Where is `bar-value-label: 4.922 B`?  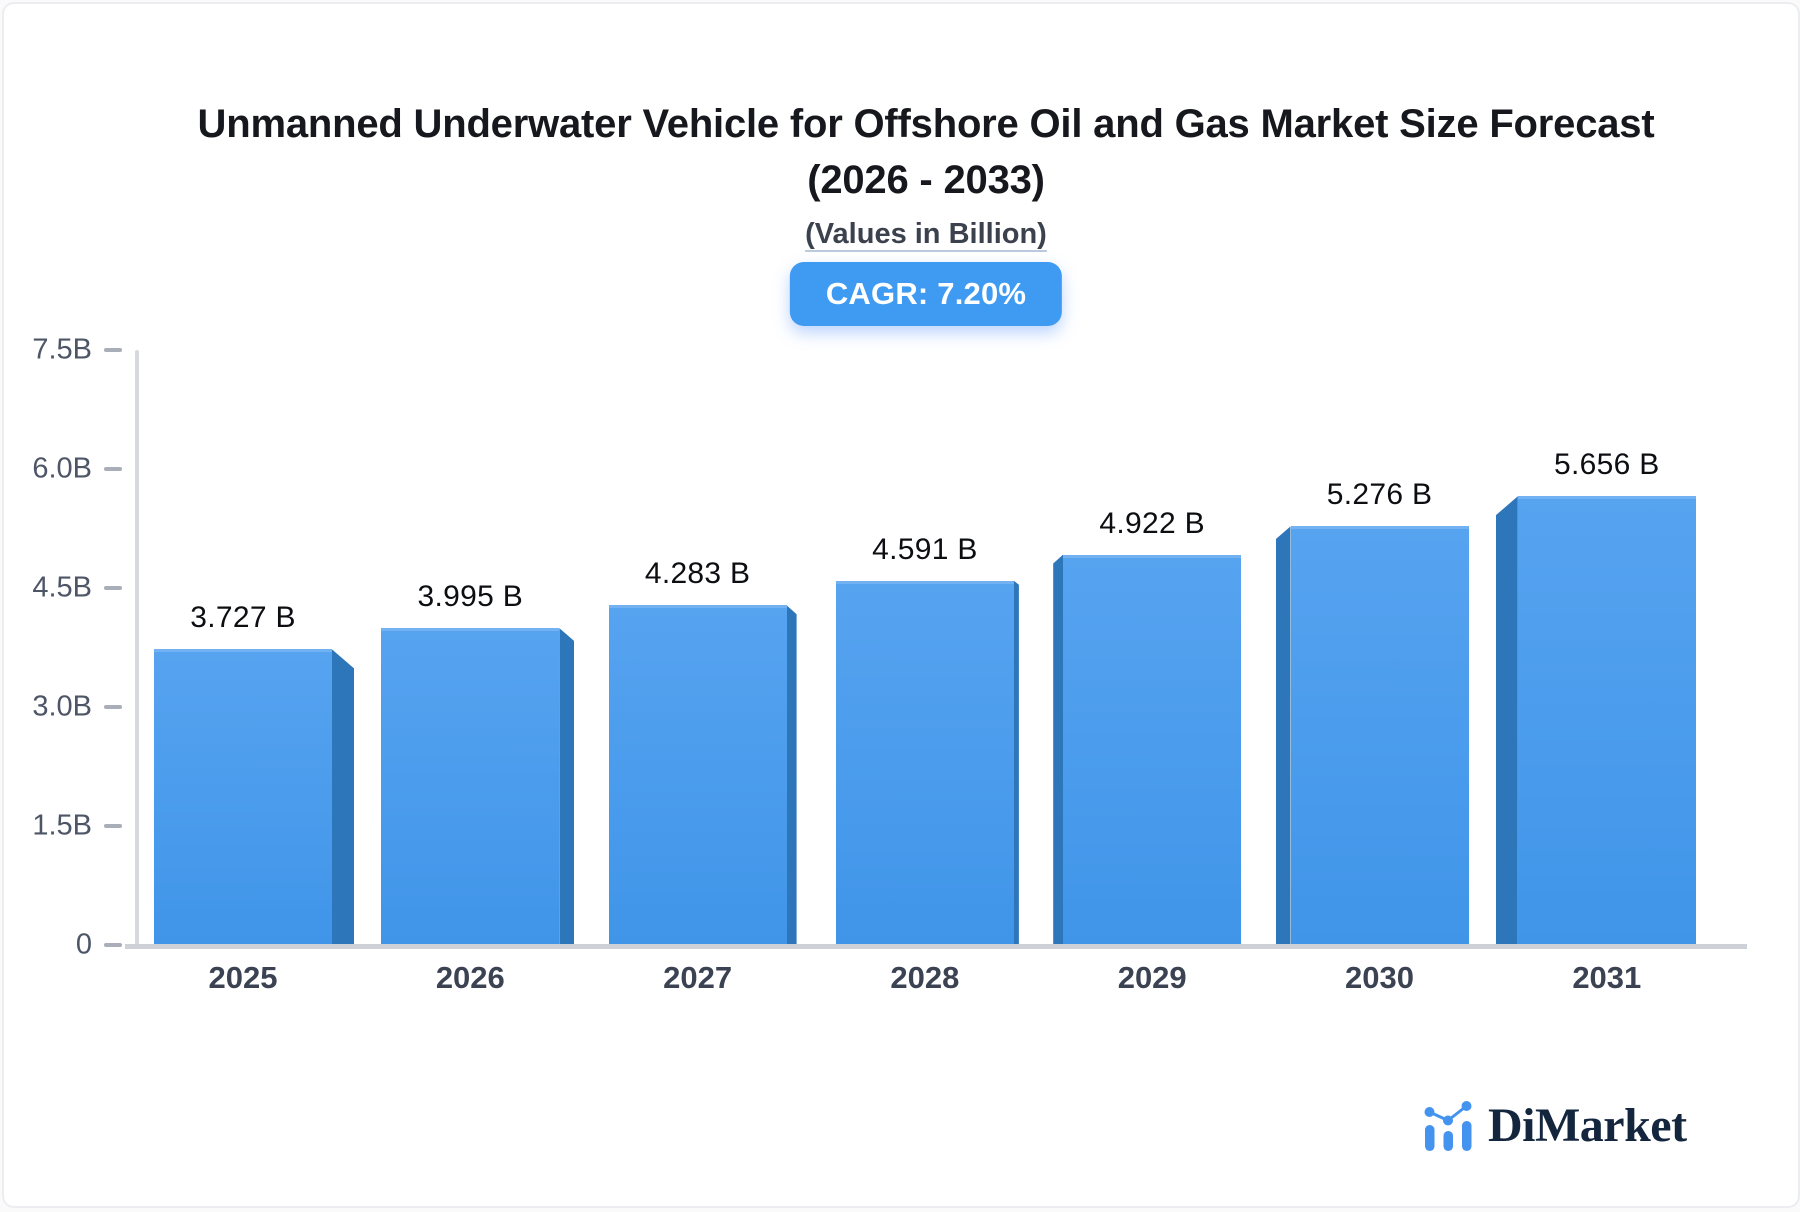
bar-value-label: 4.922 B is located at coordinates (1152, 523).